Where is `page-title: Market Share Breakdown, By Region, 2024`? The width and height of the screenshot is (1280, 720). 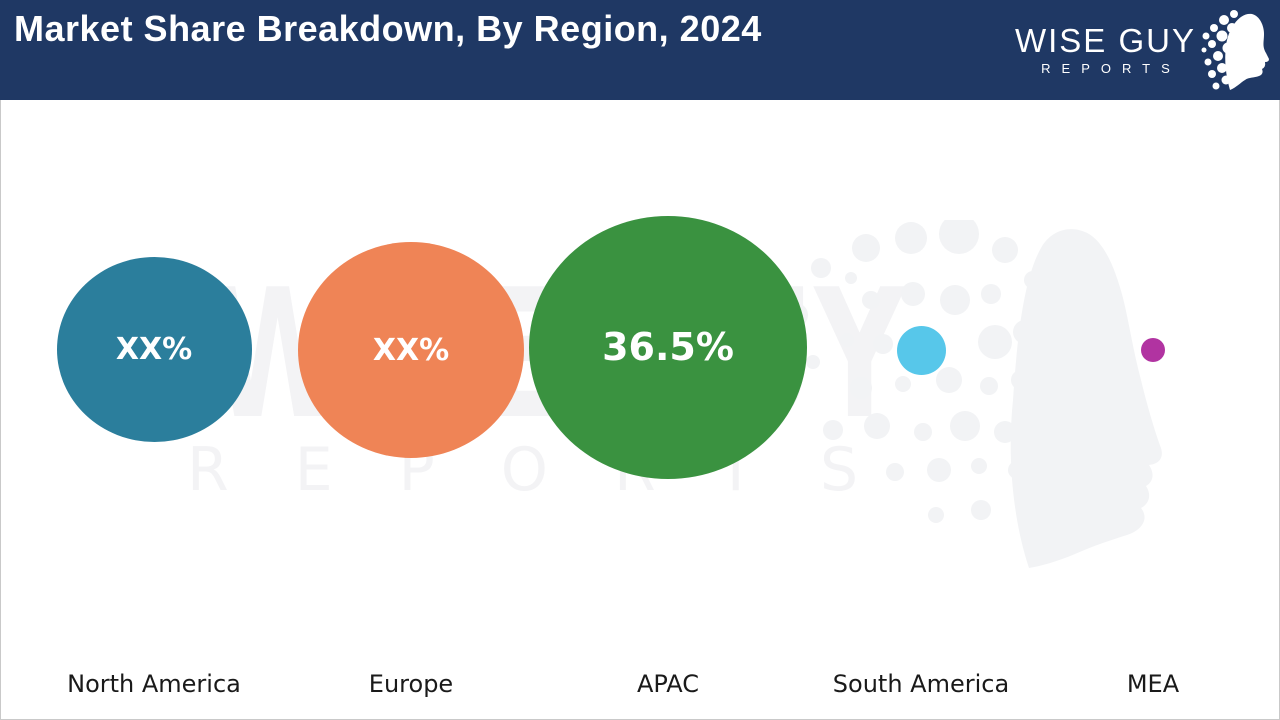
page-title: Market Share Breakdown, By Region, 2024 is located at coordinates (388, 28).